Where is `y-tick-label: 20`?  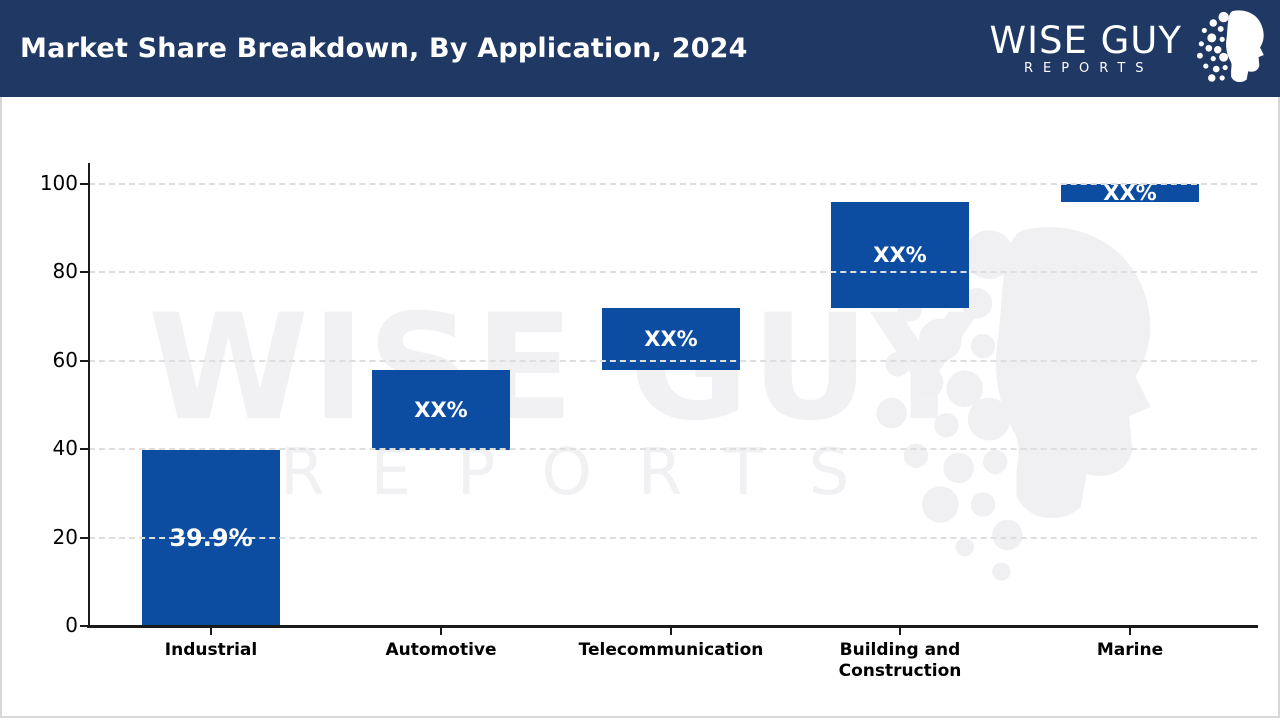
y-tick-label: 20 is located at coordinates (65, 536).